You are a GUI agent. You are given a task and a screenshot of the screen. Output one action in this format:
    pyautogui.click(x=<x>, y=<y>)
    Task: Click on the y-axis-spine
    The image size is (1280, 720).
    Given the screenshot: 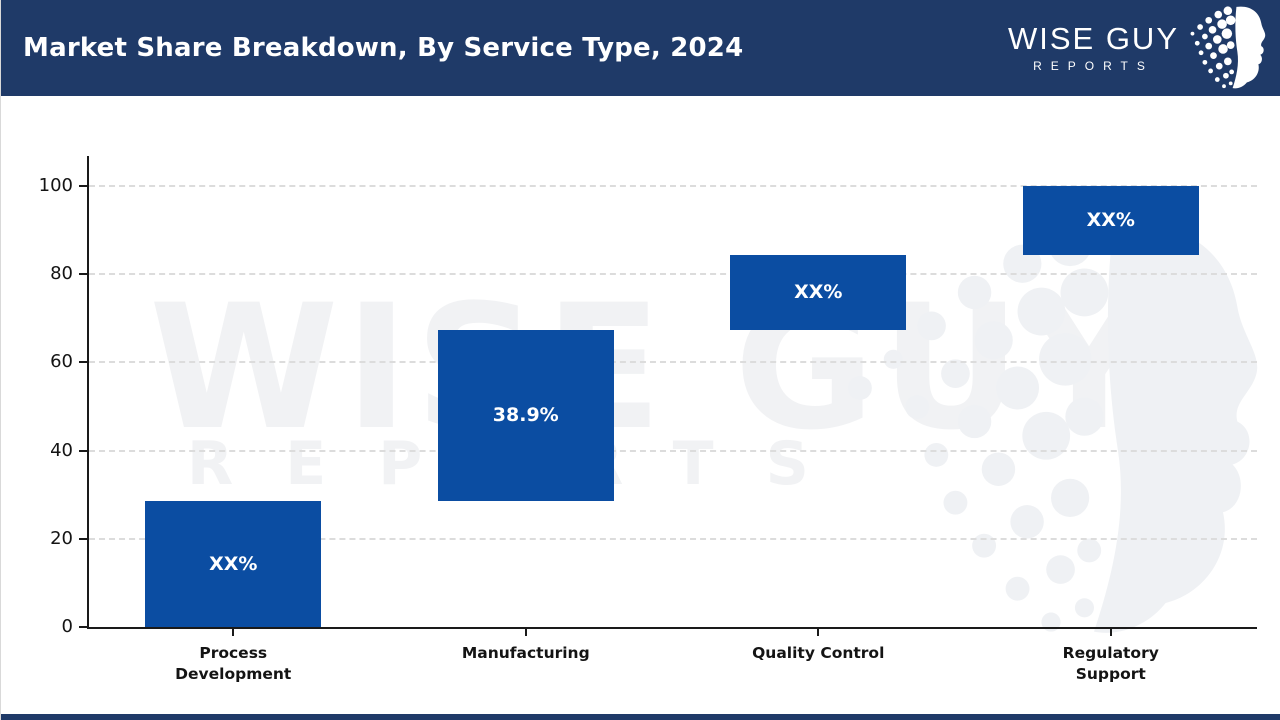 What is the action you would take?
    pyautogui.click(x=88, y=392)
    